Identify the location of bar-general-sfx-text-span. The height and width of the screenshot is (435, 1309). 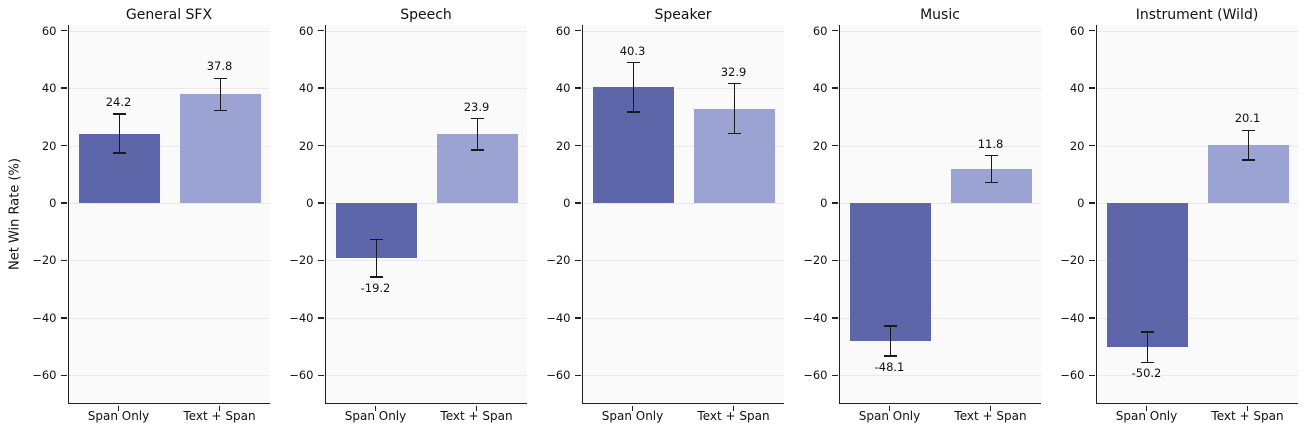
(220, 148).